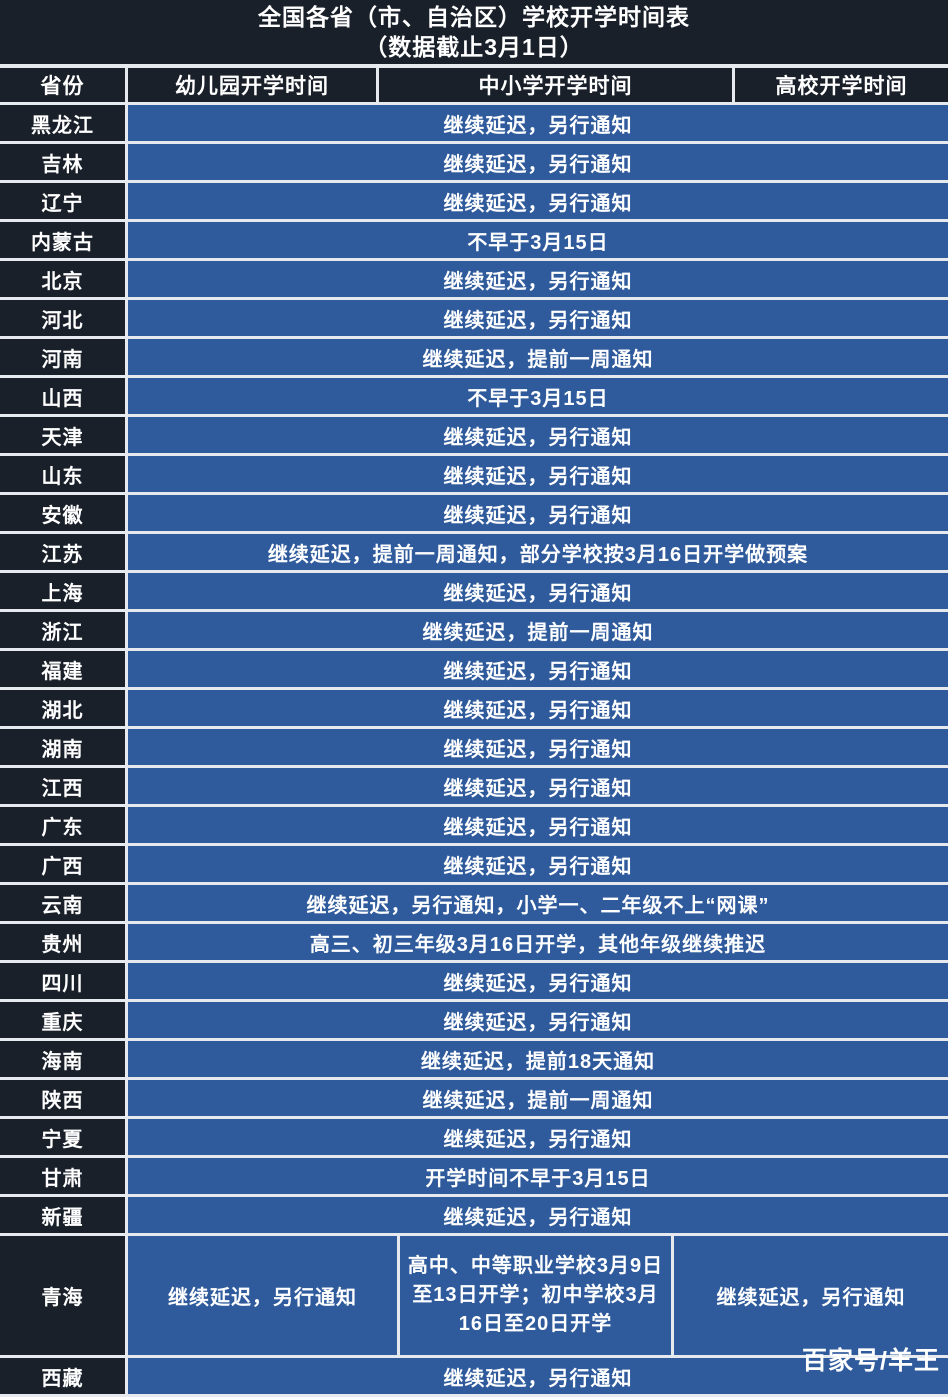 The width and height of the screenshot is (948, 1397). I want to click on table-row: 甘肃 开学时间不早于3月15日, so click(474, 1177).